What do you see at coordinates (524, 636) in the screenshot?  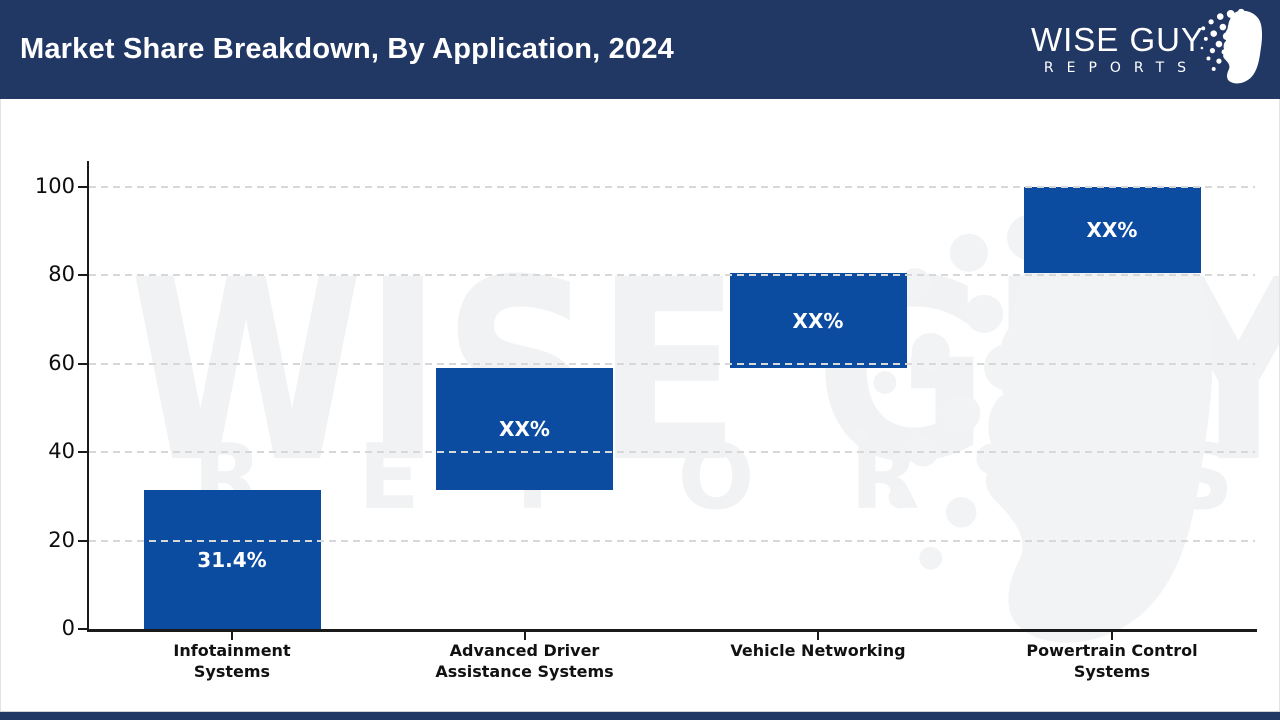 I see `x-tick-mark-advanced-driver-assistance-systems` at bounding box center [524, 636].